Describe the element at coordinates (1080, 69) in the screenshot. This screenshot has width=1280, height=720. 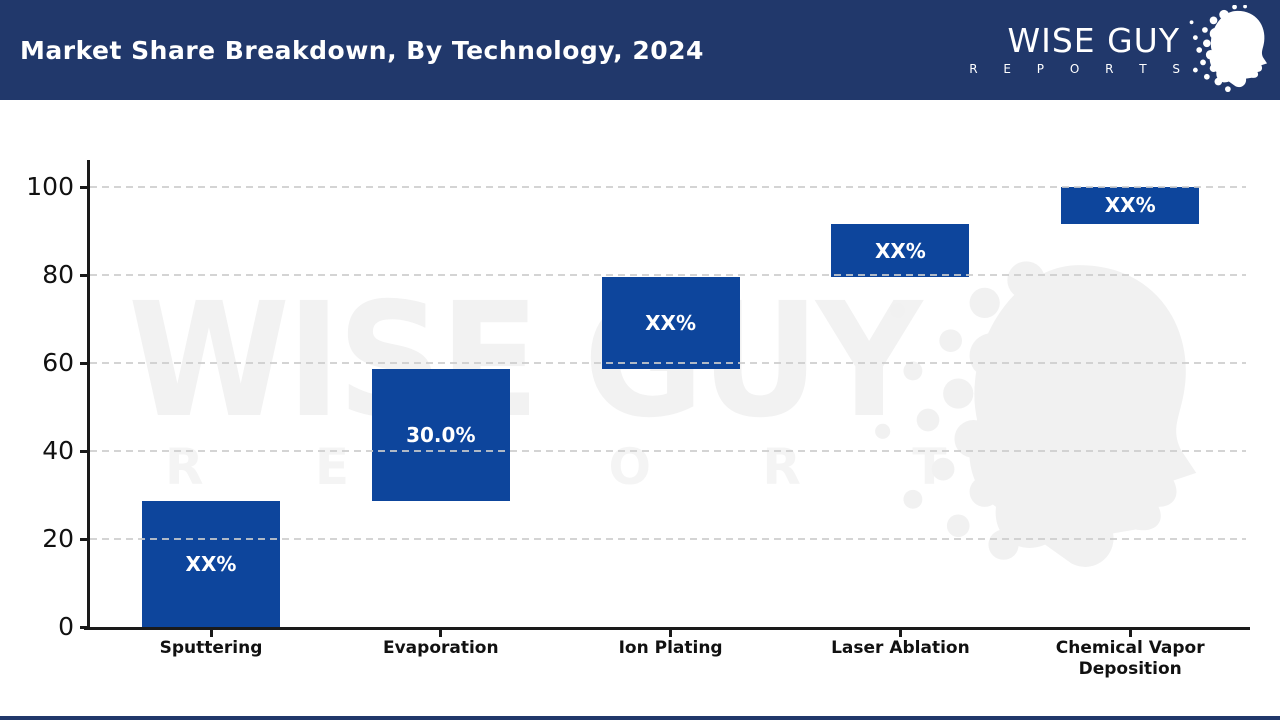
I see `brand-logo-subtitle: R E P O R T S` at that location.